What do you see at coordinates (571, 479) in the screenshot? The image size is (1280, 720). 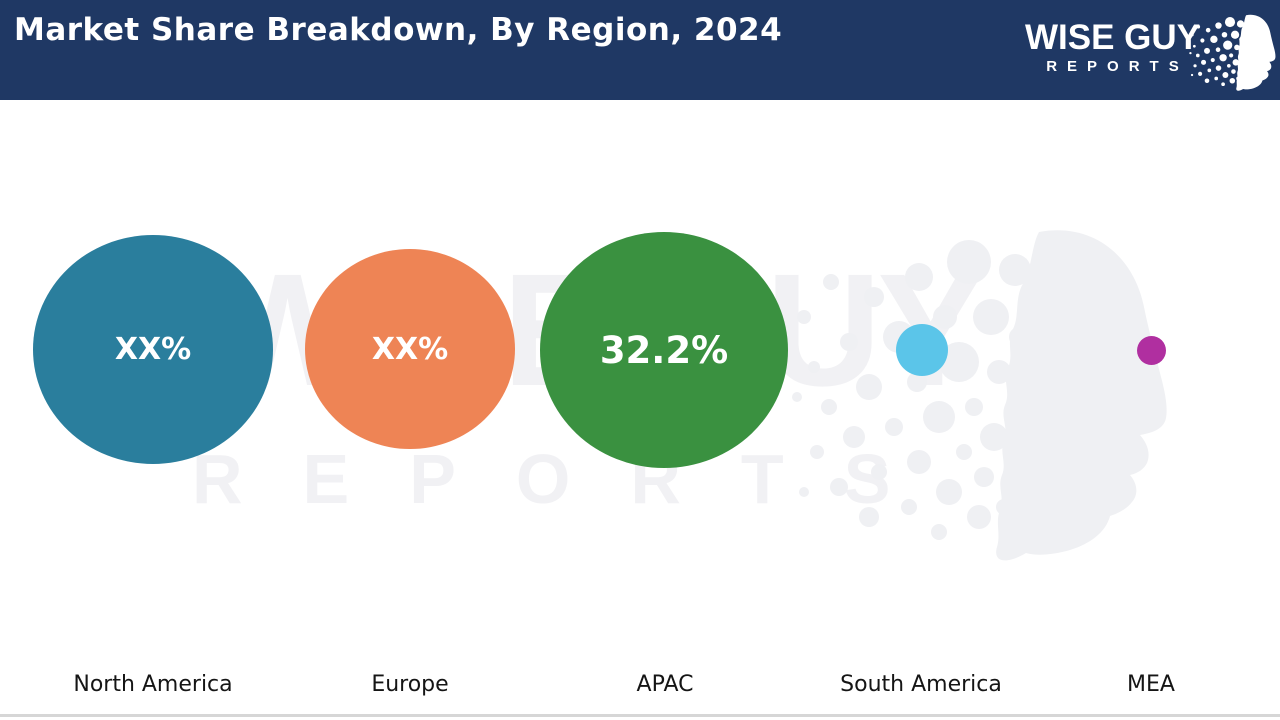 I see `watermark-reports-text: REPORTS` at bounding box center [571, 479].